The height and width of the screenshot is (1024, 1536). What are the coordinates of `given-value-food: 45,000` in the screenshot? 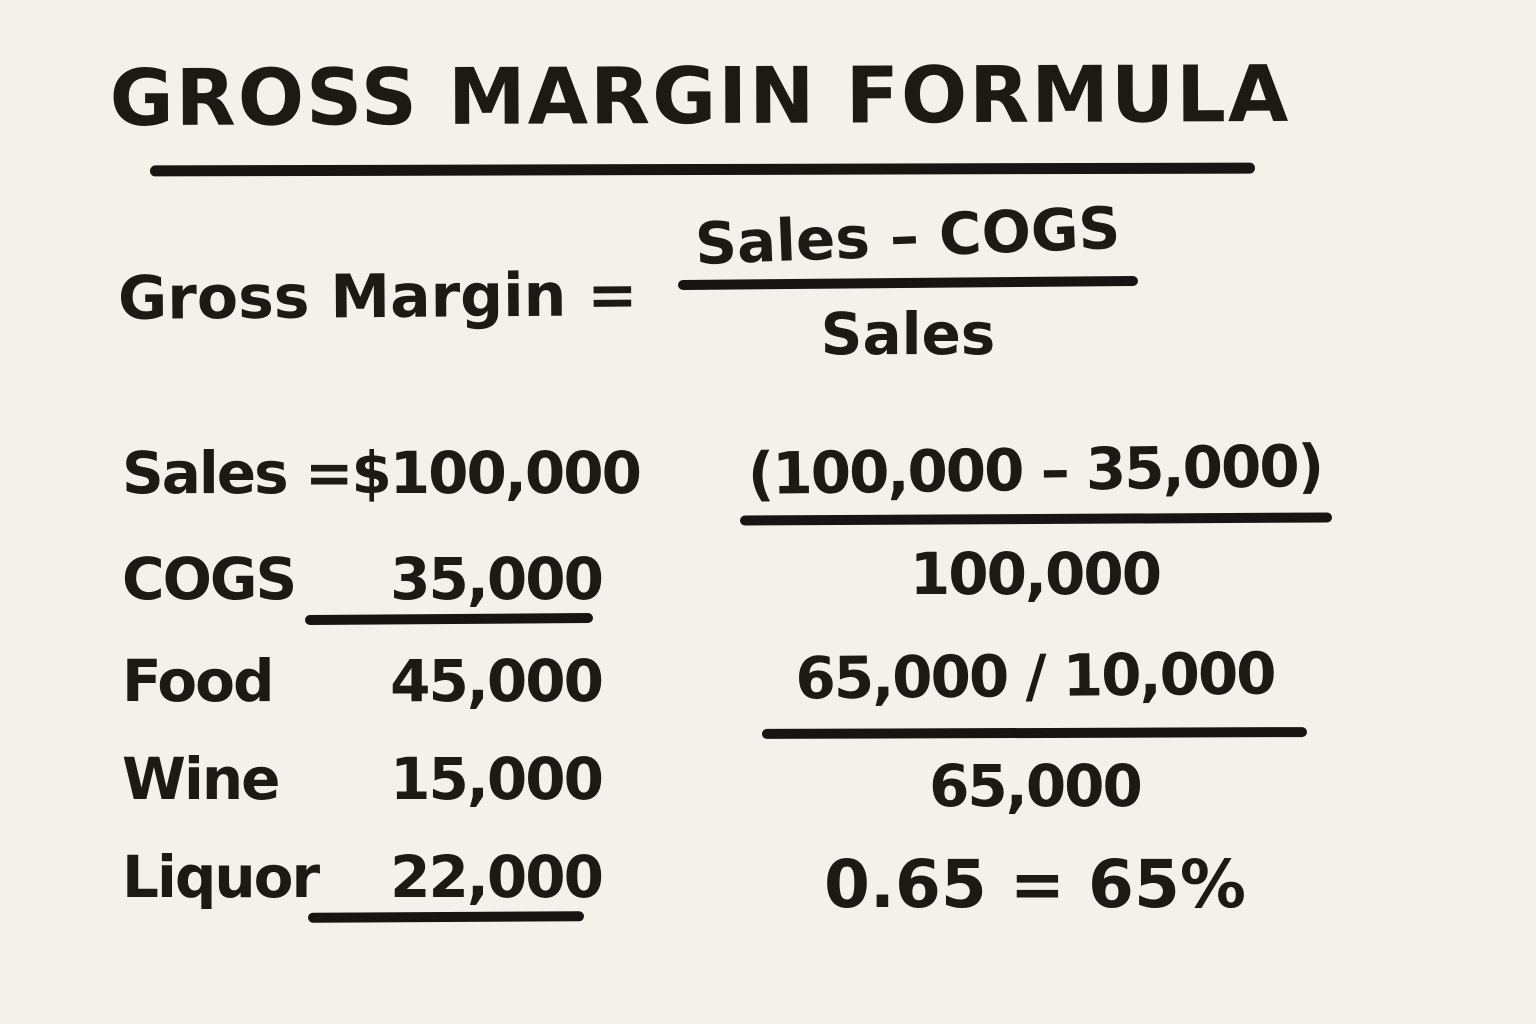 It's located at (497, 681).